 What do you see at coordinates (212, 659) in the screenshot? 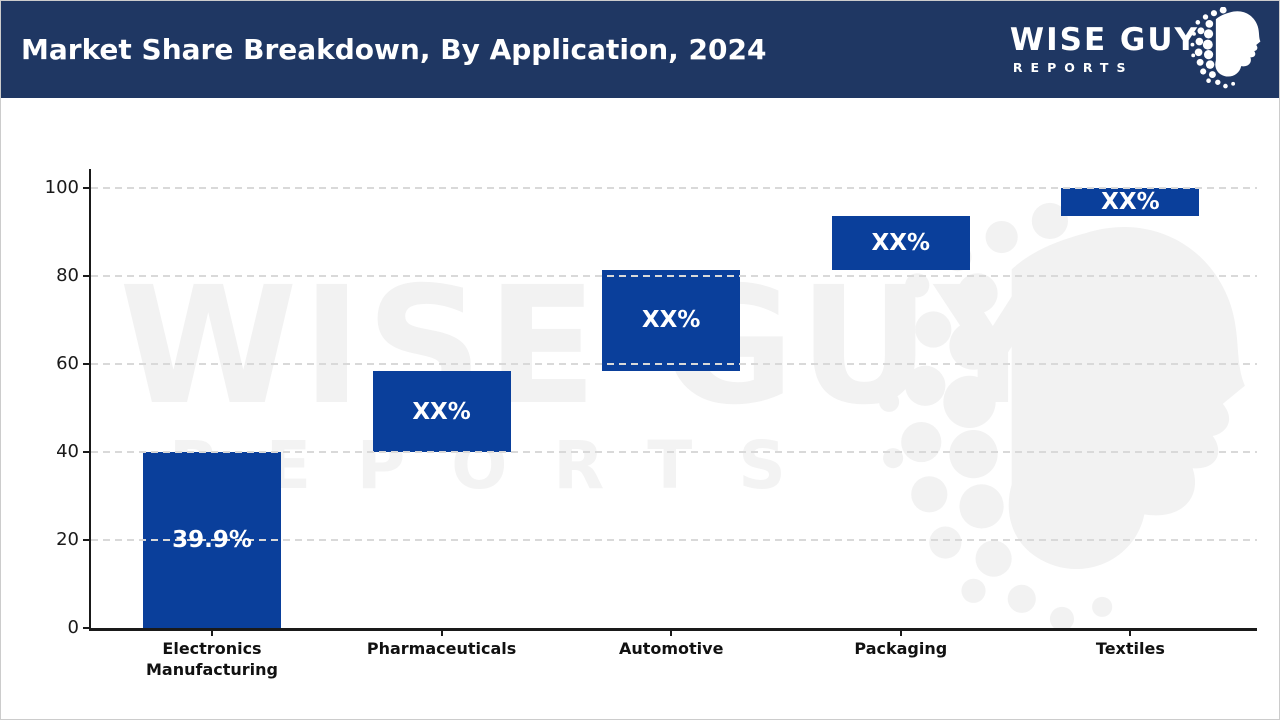
I see `x-axis-label: Electronics Manufacturing` at bounding box center [212, 659].